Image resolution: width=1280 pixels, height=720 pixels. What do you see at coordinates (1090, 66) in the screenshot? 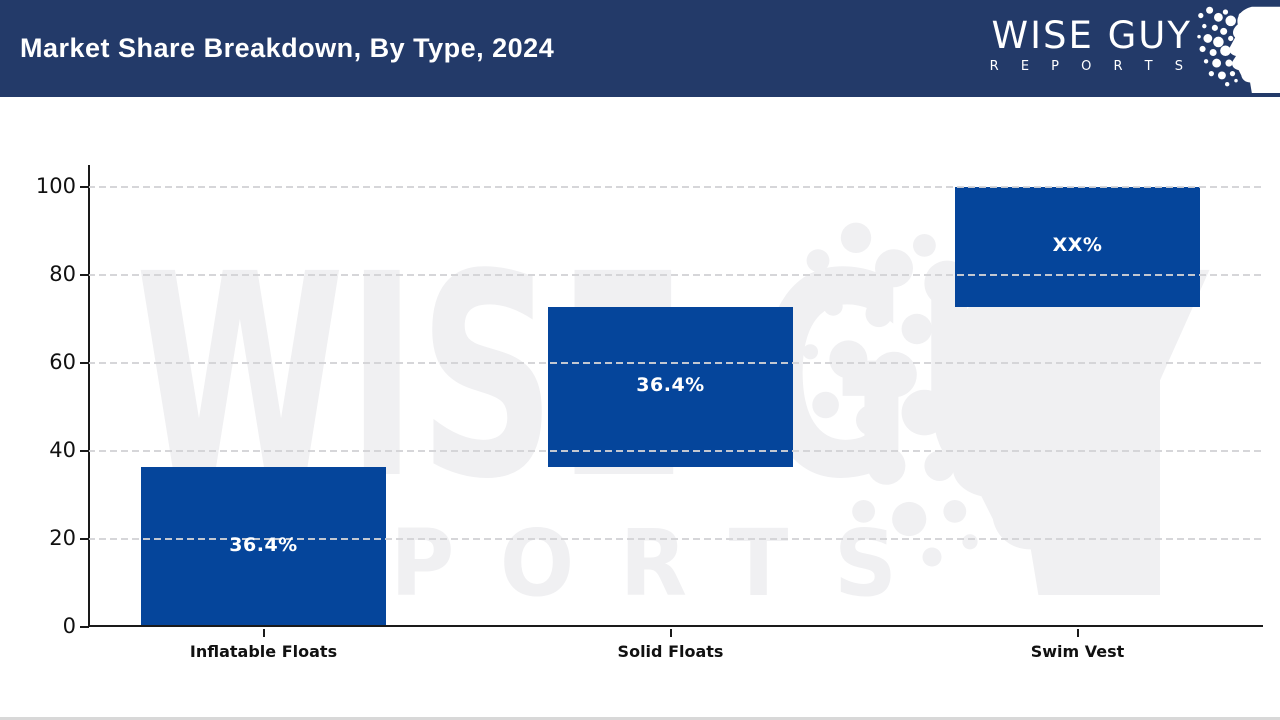
I see `logo-reports-text: R E P O R T S` at bounding box center [1090, 66].